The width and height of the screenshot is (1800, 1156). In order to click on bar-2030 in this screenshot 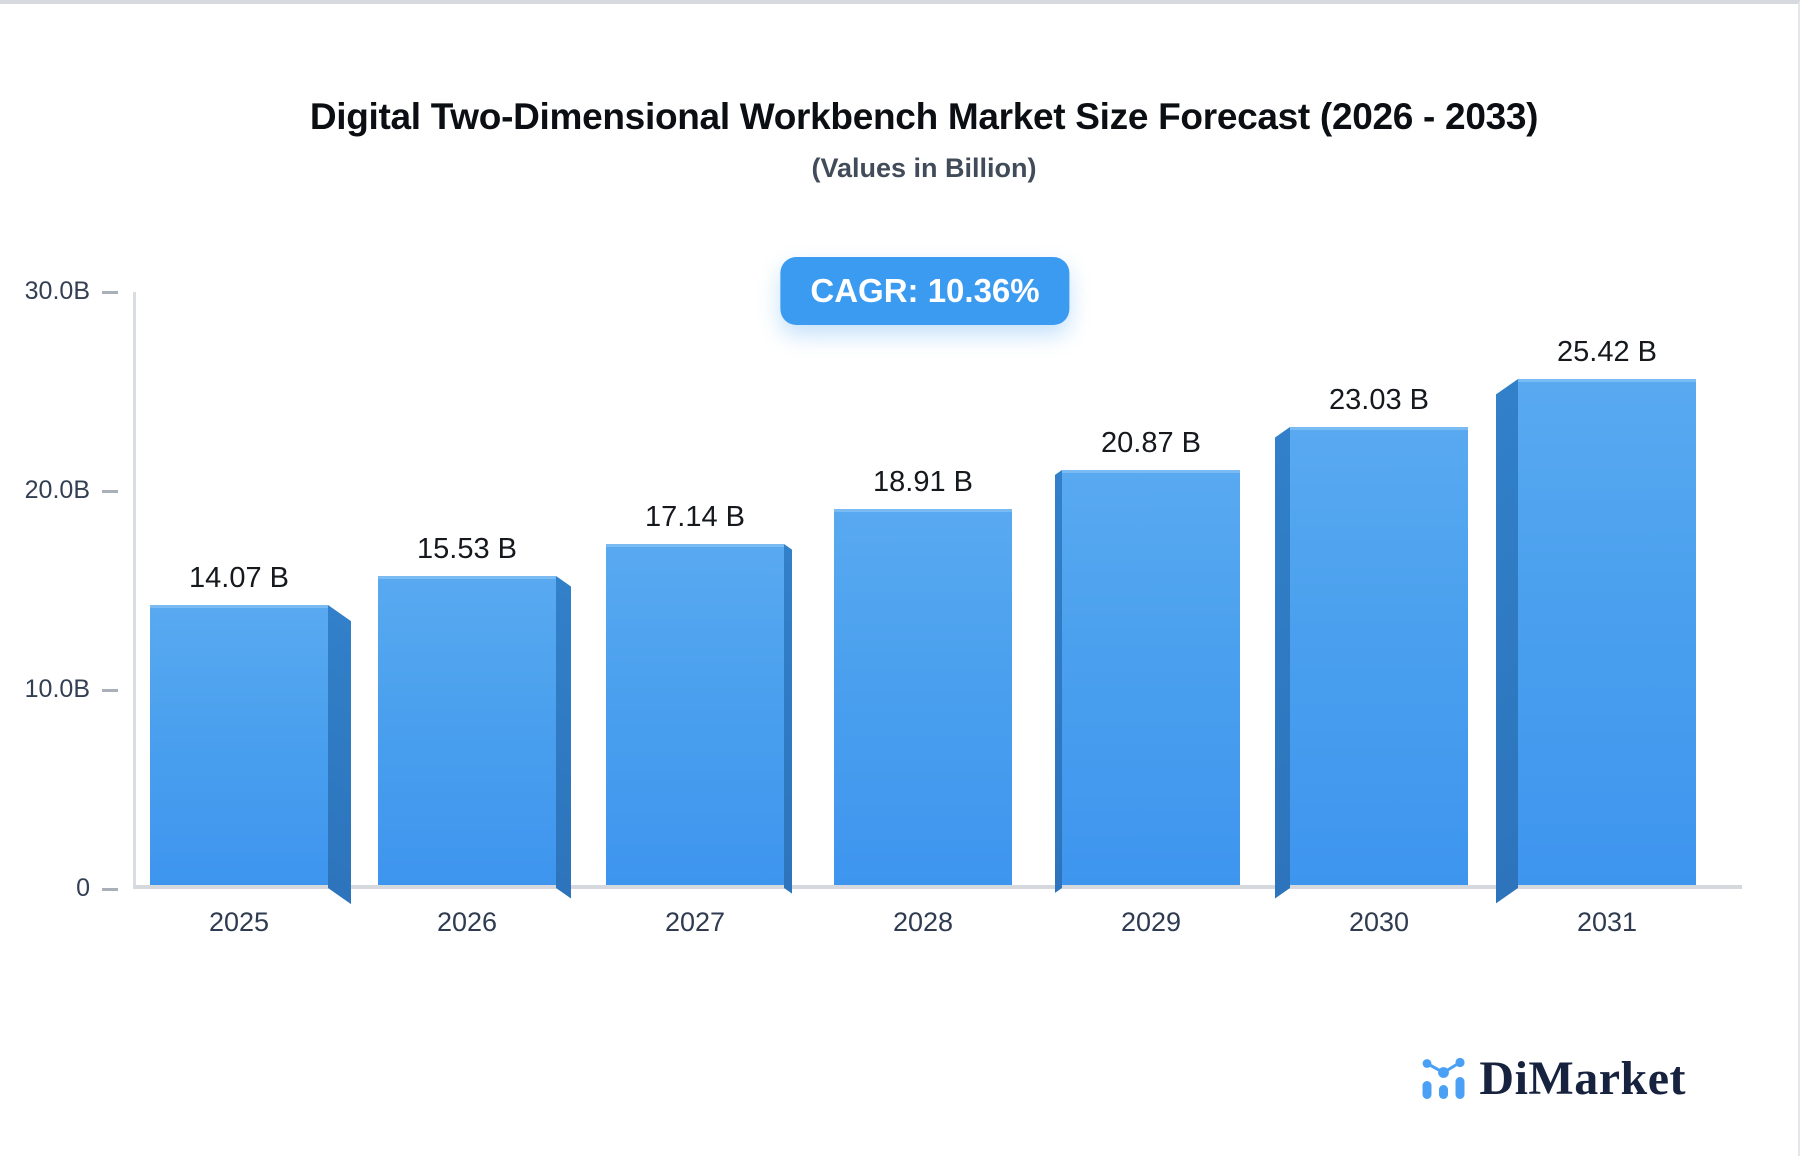, I will do `click(1371, 662)`.